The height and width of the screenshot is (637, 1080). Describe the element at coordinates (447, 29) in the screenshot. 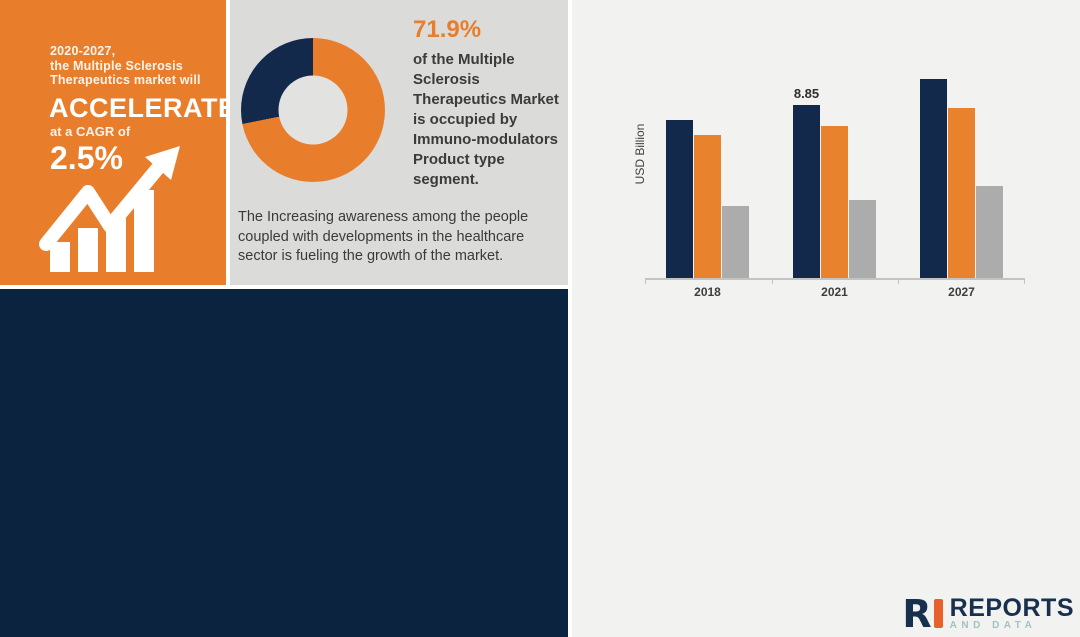

I see `donut-highlight-value: 71.9%` at that location.